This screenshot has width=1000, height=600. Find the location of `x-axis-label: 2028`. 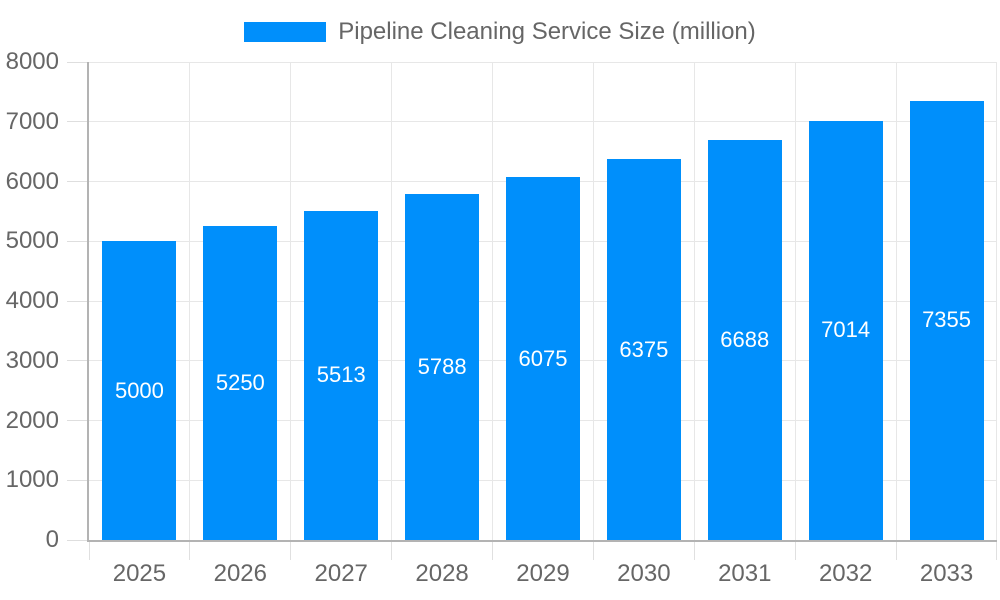

x-axis-label: 2028 is located at coordinates (442, 573).